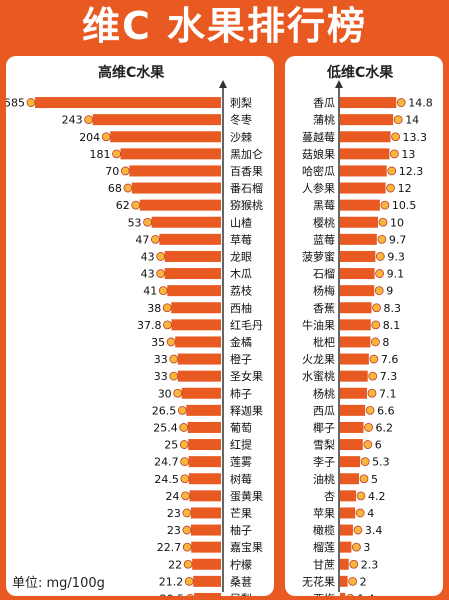 This screenshot has height=600, width=449. I want to click on high-vc-value-label: 243, so click(72, 120).